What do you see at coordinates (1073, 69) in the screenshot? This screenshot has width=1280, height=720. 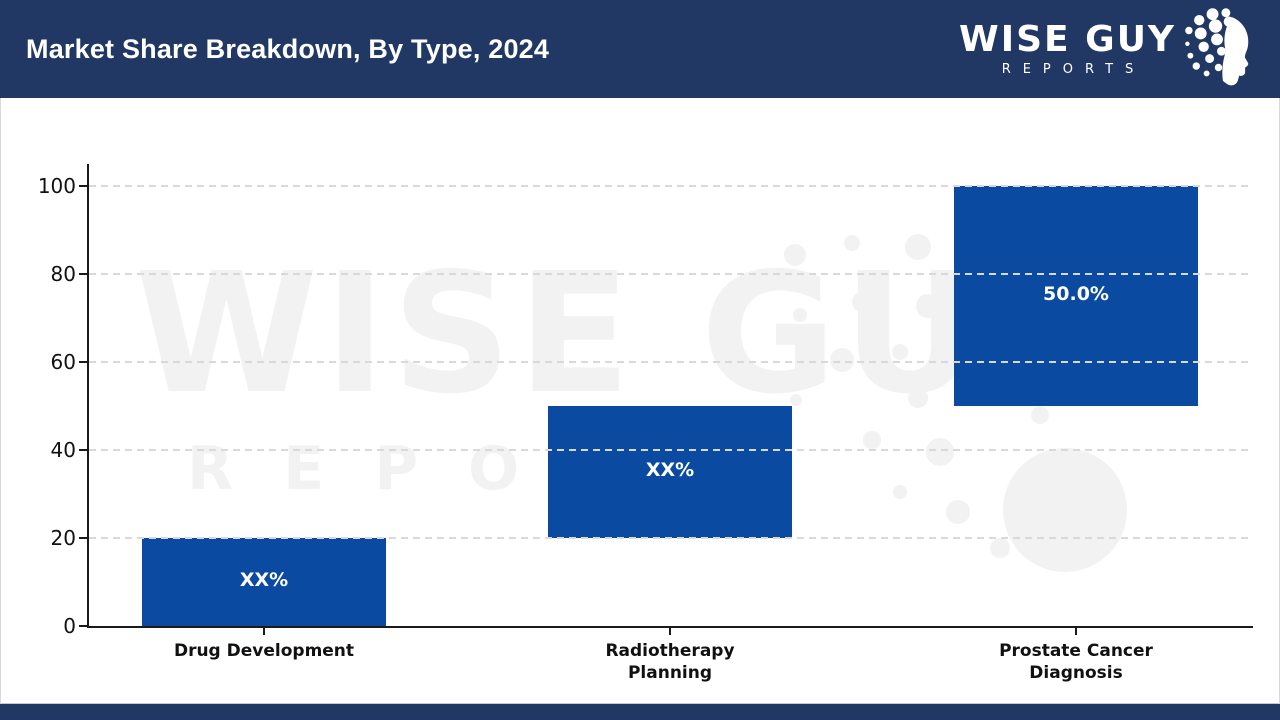 I see `logo-subtitle: REPORTS` at bounding box center [1073, 69].